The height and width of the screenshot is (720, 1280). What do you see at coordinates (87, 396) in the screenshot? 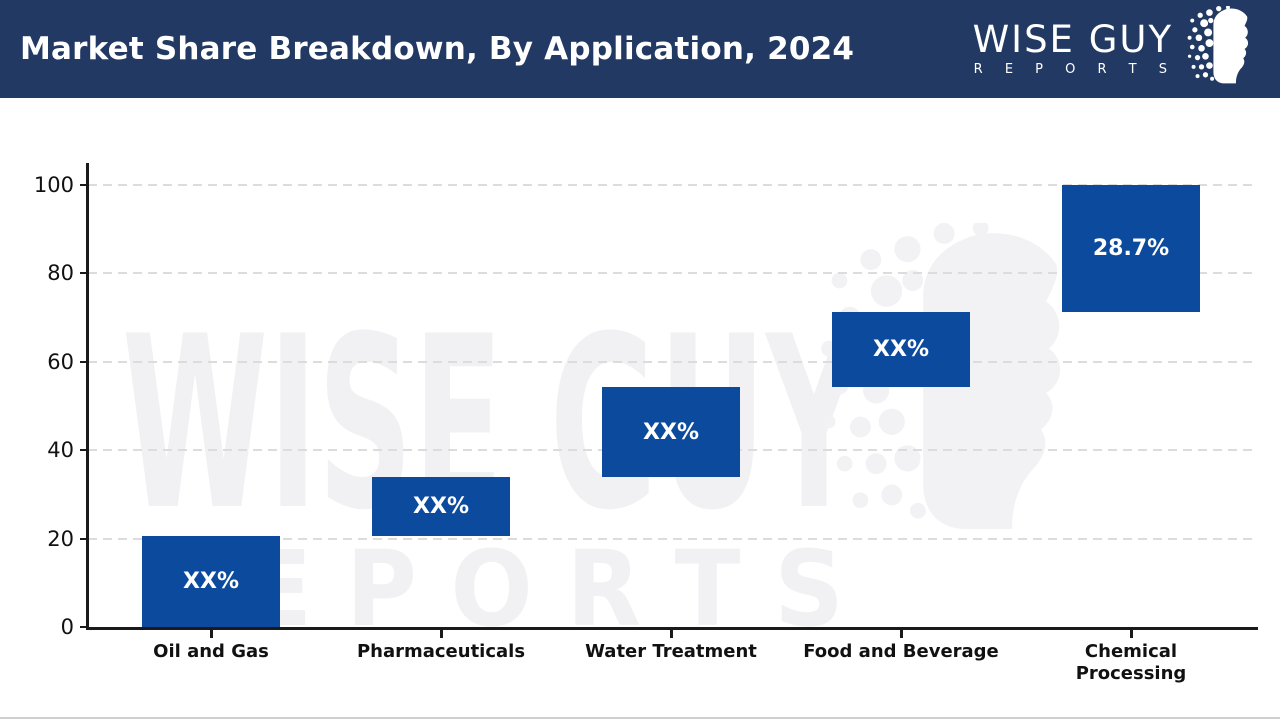
I see `y-axis` at bounding box center [87, 396].